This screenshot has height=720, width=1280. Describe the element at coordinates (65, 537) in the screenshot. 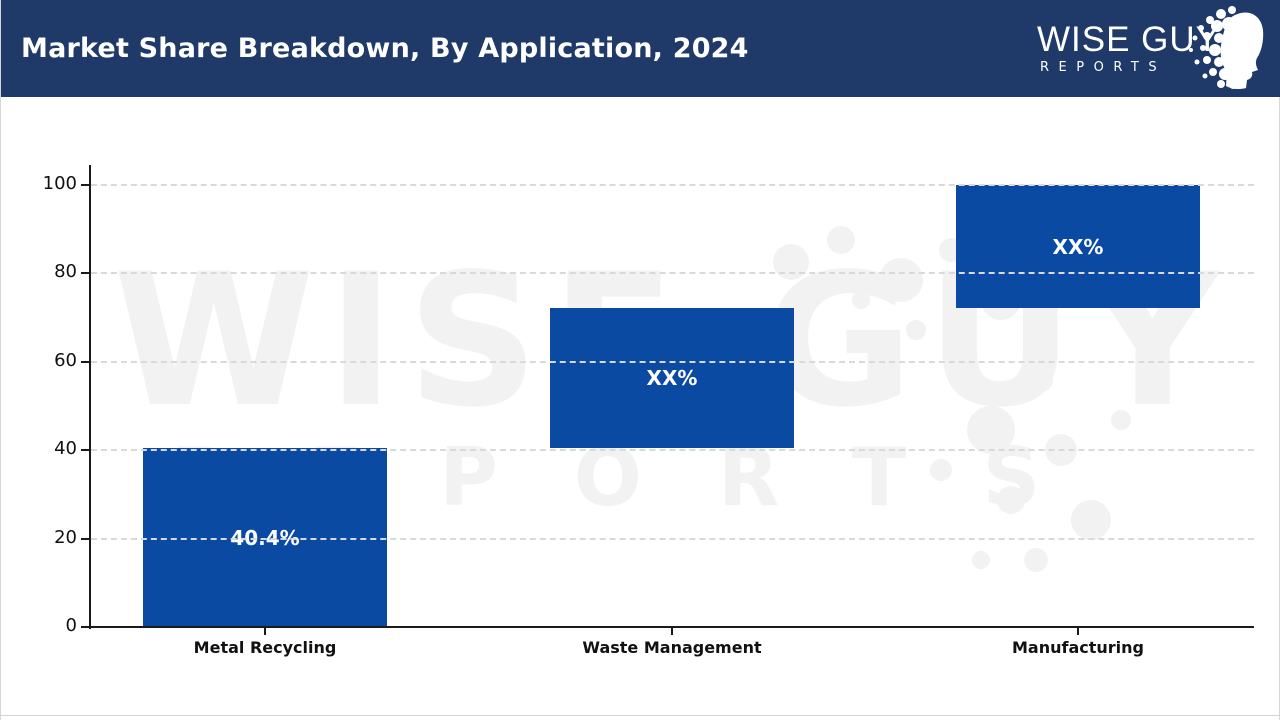

I see `y-axis-tick-label: 20` at that location.